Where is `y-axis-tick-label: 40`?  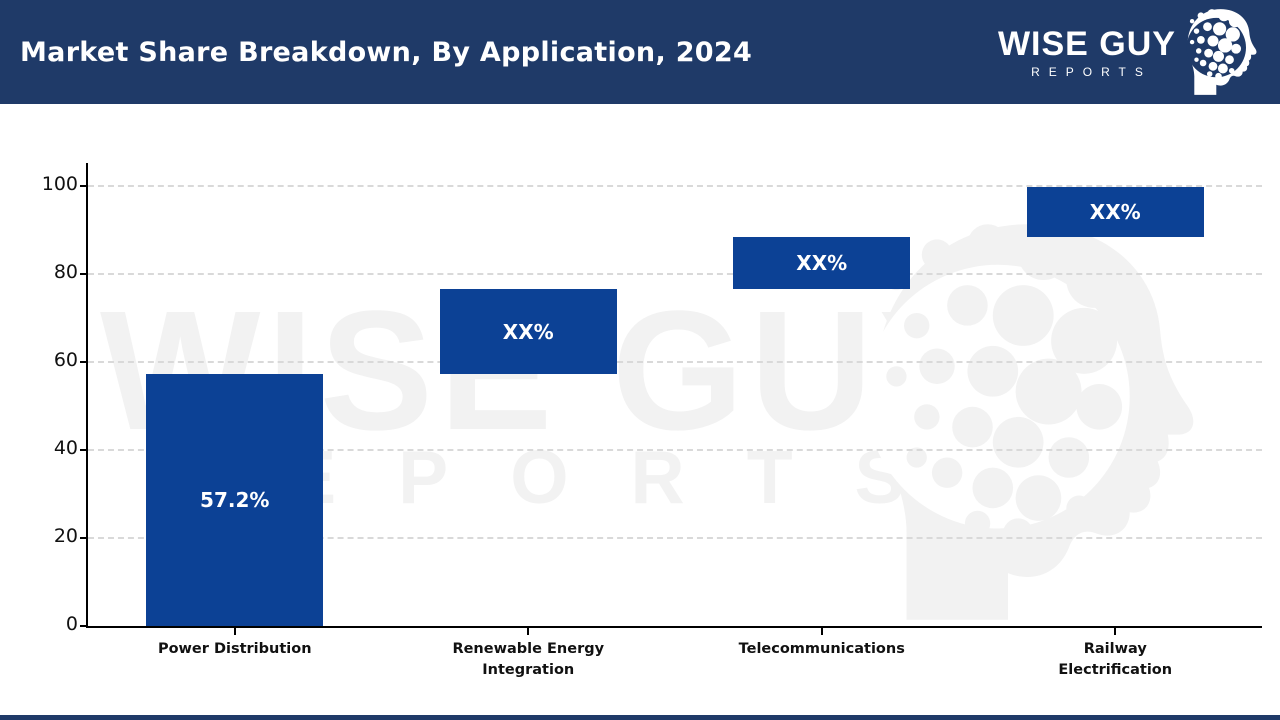
y-axis-tick-label: 40 is located at coordinates (65, 448).